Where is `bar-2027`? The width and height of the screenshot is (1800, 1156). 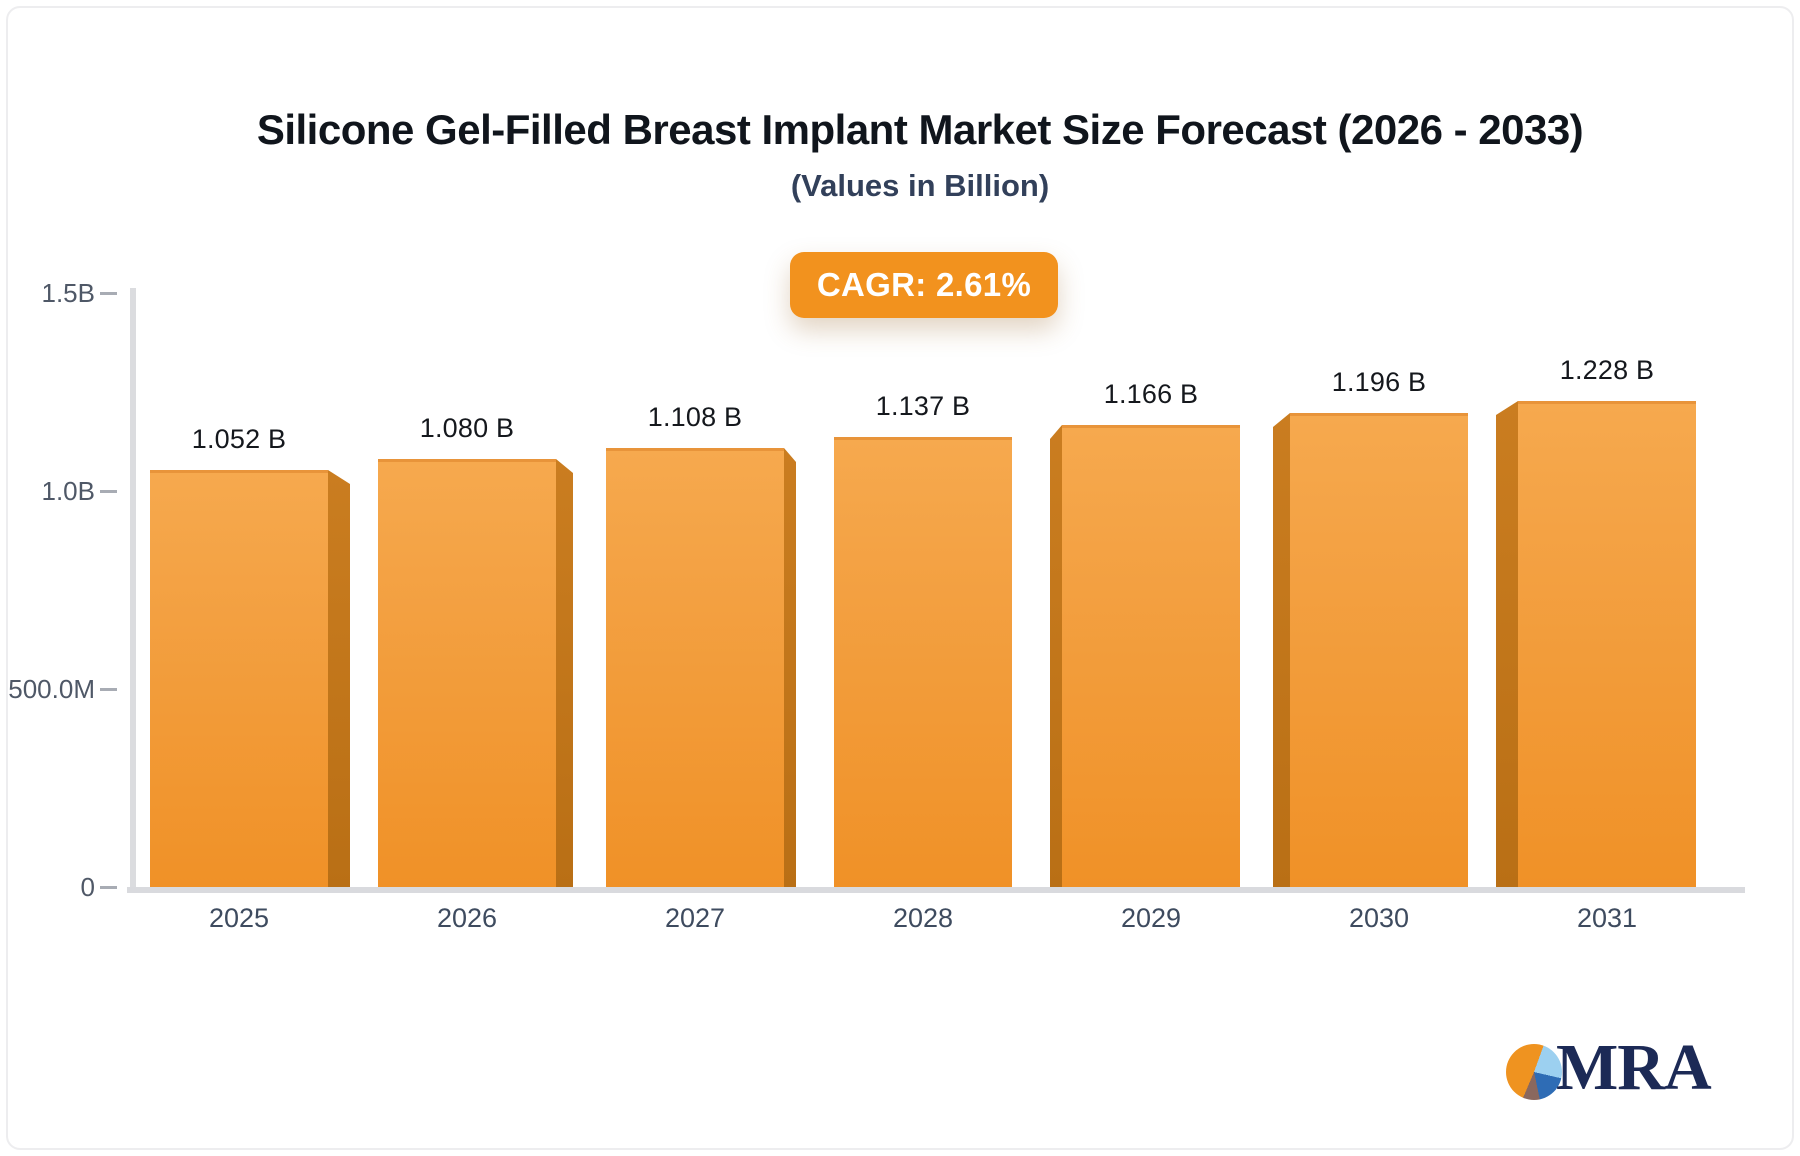
bar-2027 is located at coordinates (695, 667).